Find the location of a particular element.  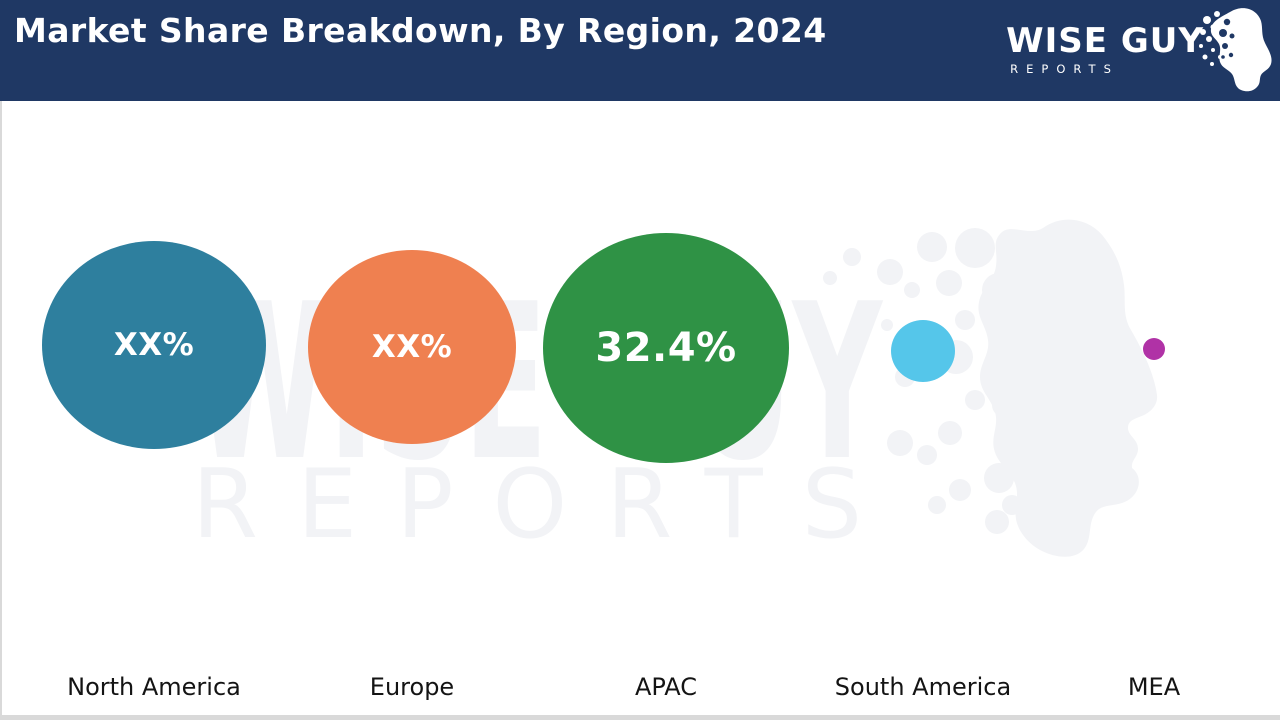

logo-wordmark: WISE GUY is located at coordinates (1105, 40).